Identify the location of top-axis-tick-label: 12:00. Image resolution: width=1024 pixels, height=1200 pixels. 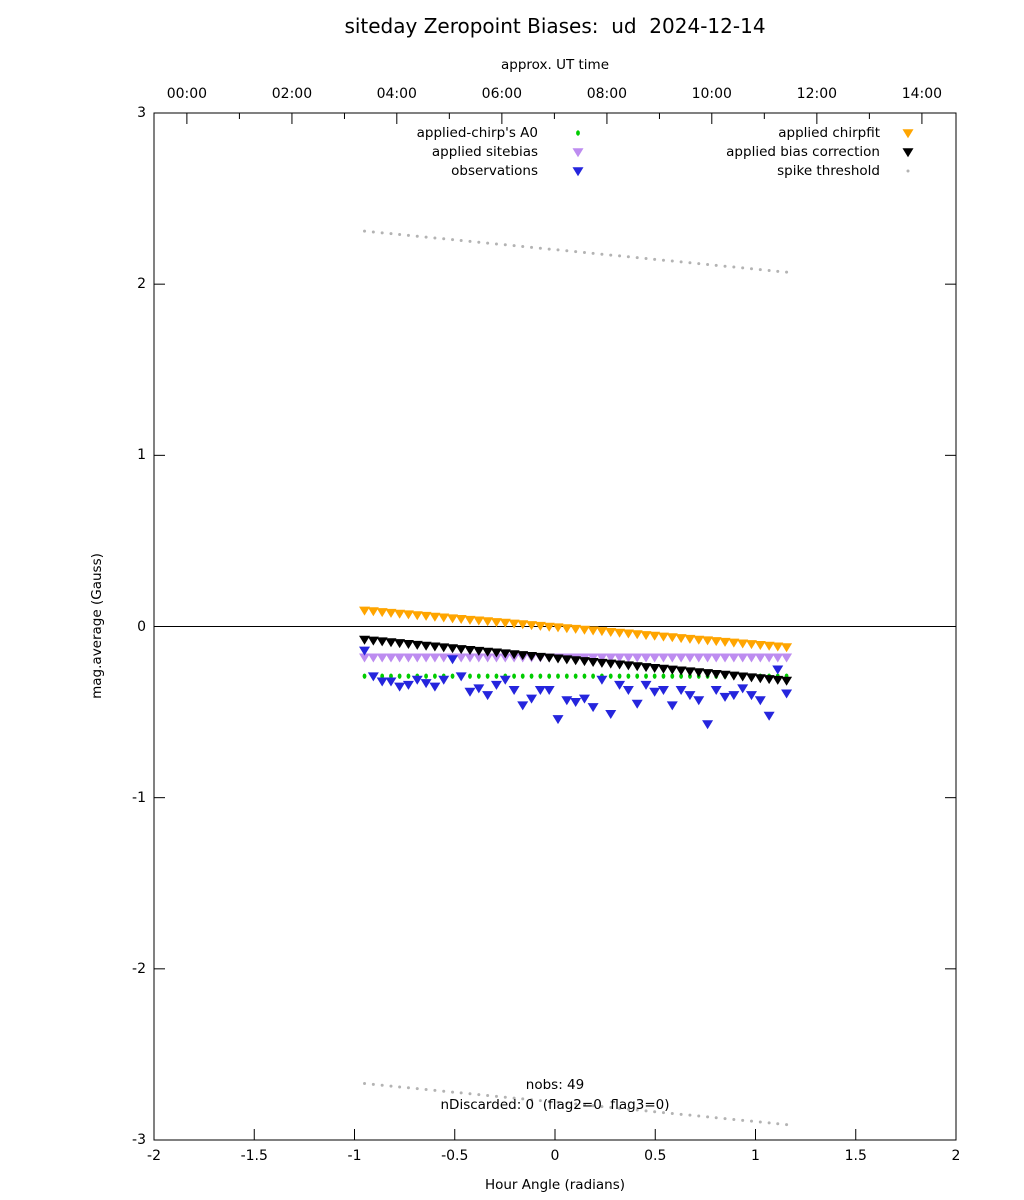
(817, 94).